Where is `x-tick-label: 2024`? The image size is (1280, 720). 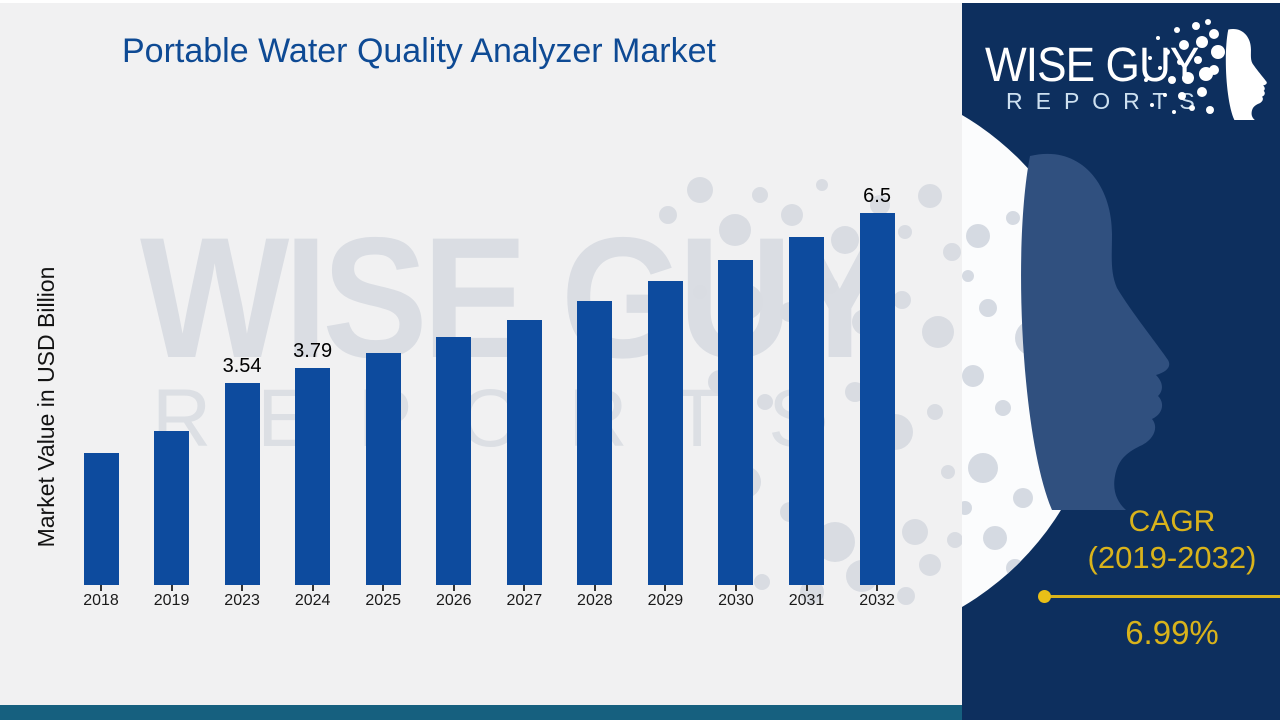 x-tick-label: 2024 is located at coordinates (312, 600).